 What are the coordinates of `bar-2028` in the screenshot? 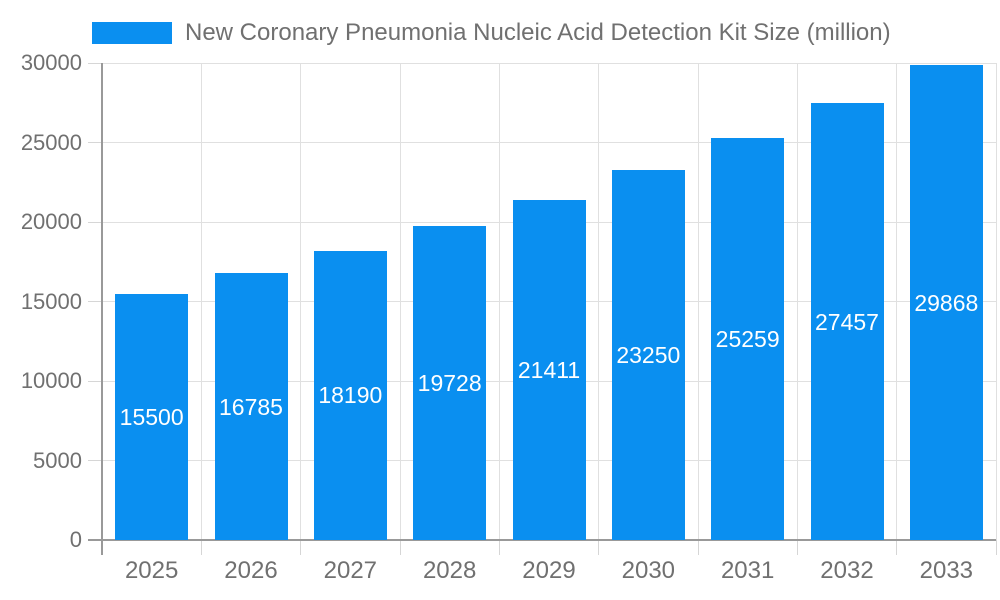 It's located at (450, 383).